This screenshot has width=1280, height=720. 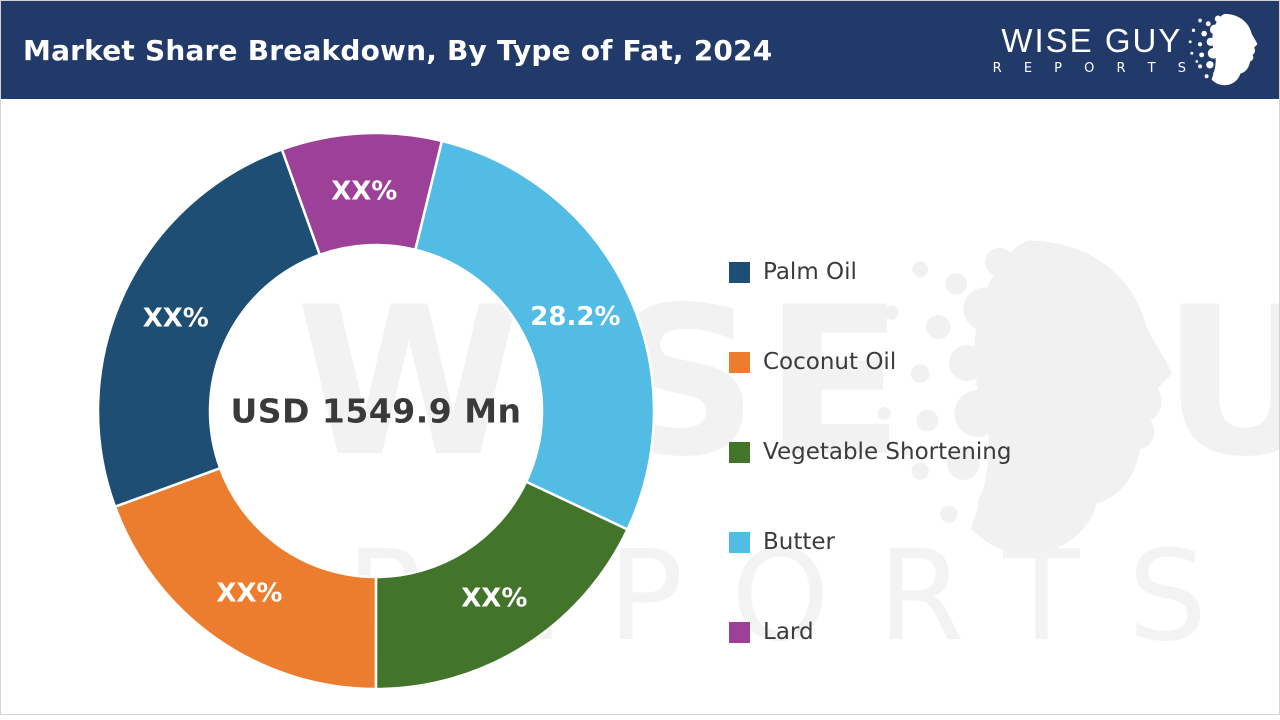 I want to click on legend-item-coconut-oil: Coconut Oil, so click(x=870, y=362).